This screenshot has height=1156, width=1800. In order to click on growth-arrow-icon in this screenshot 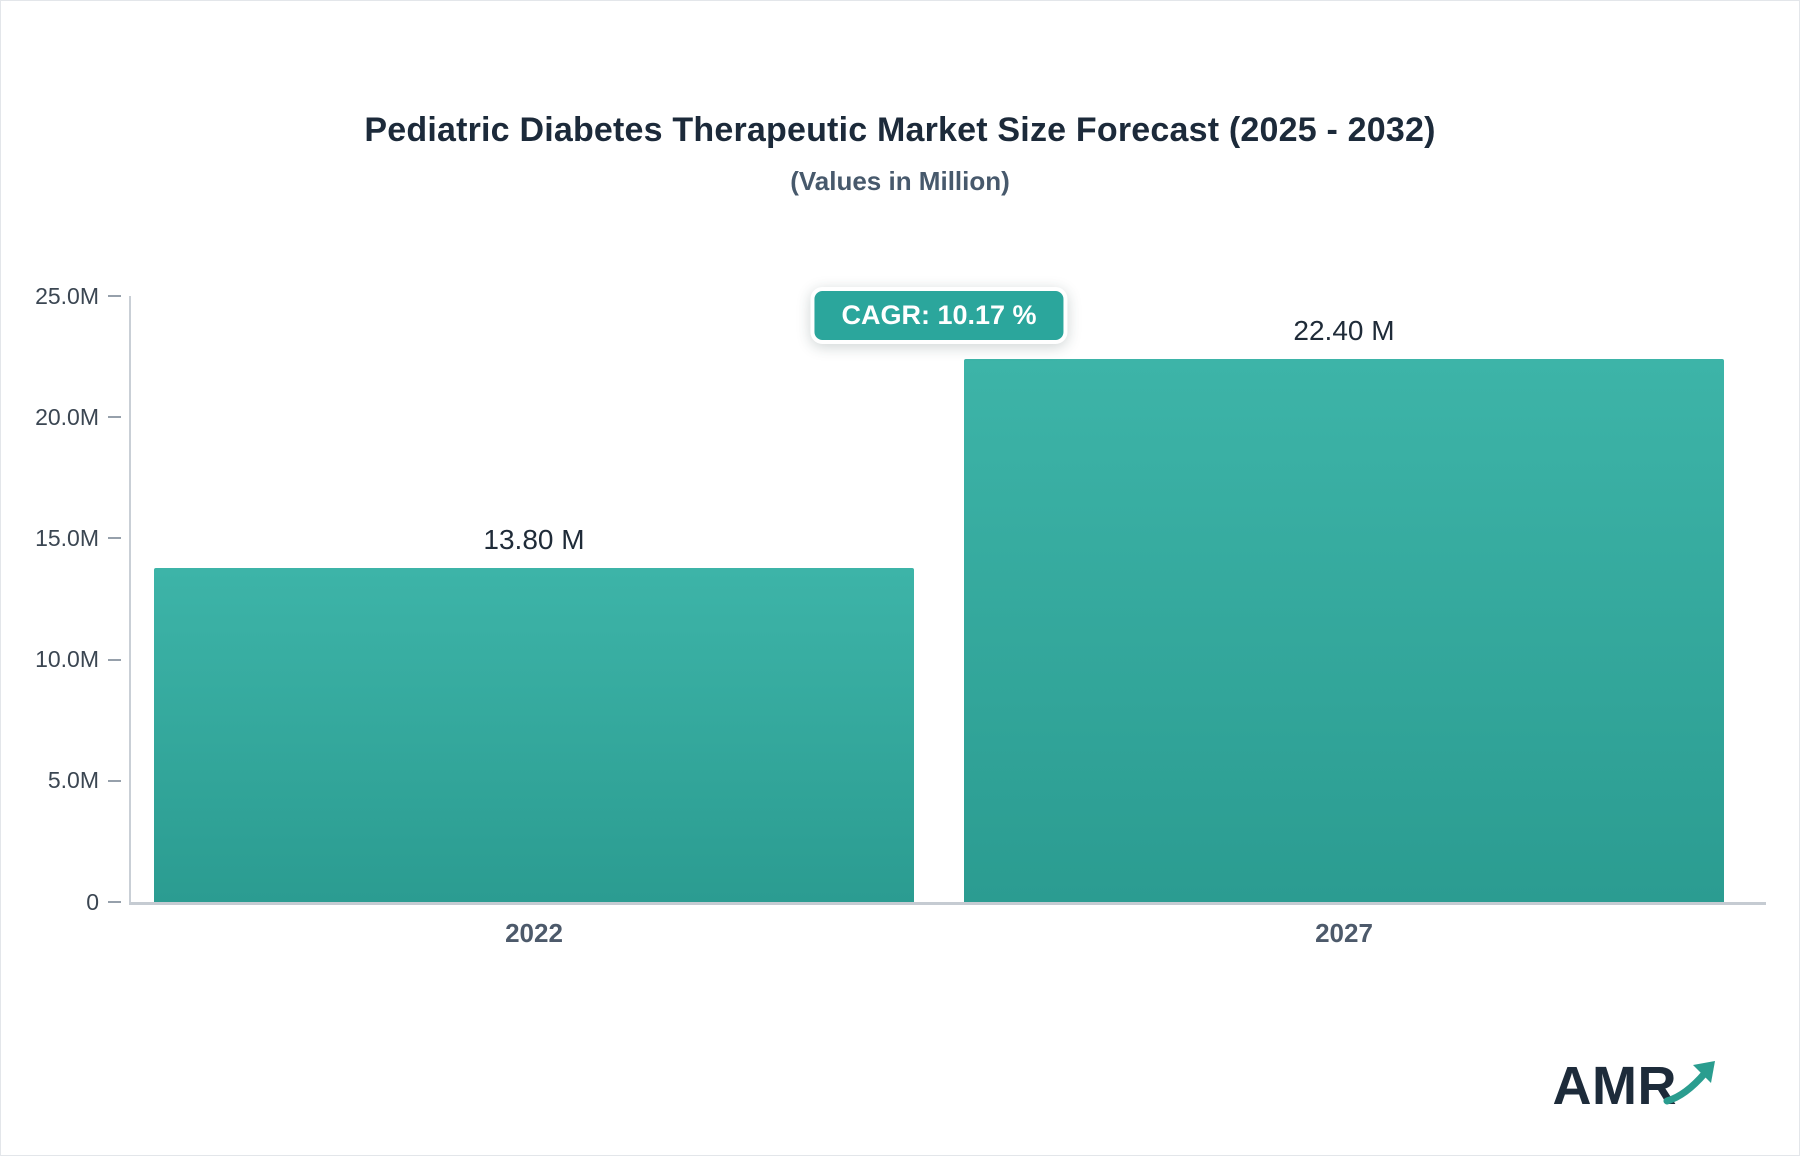, I will do `click(1689, 1083)`.